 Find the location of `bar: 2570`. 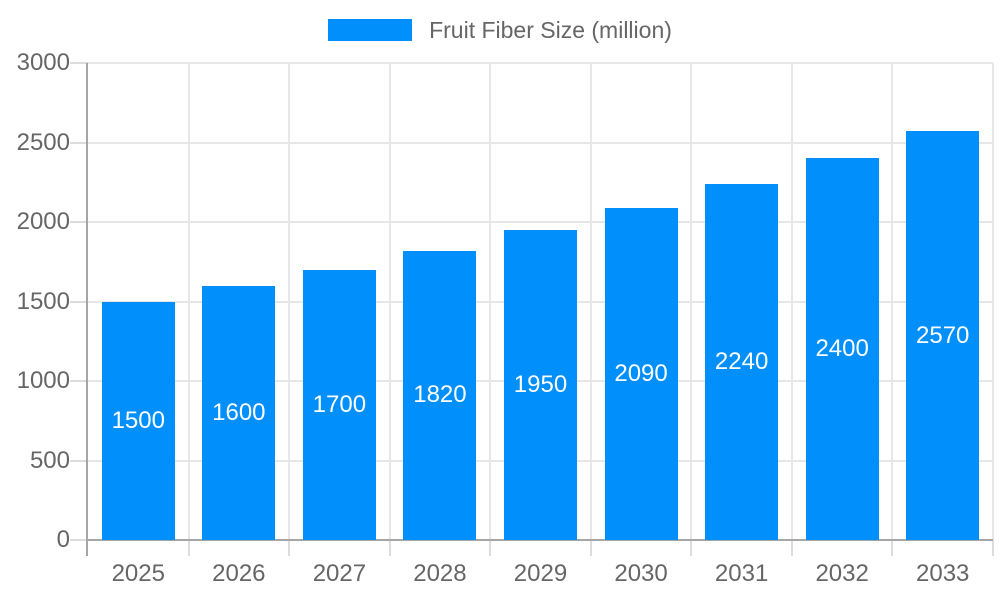

bar: 2570 is located at coordinates (943, 335).